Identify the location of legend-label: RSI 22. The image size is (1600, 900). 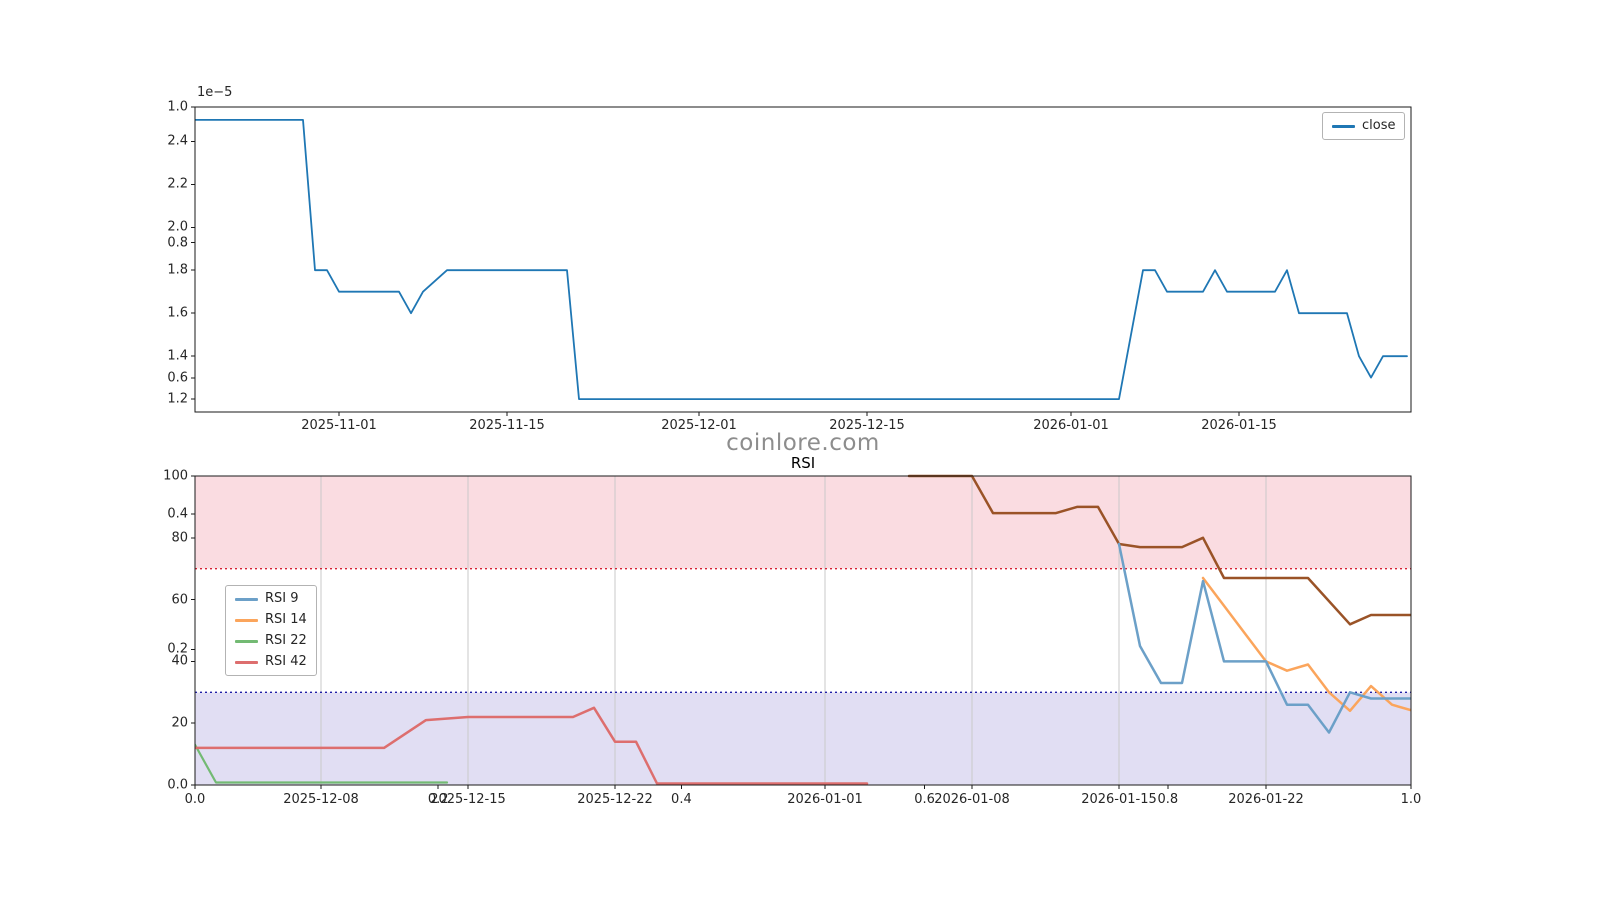
(286, 640).